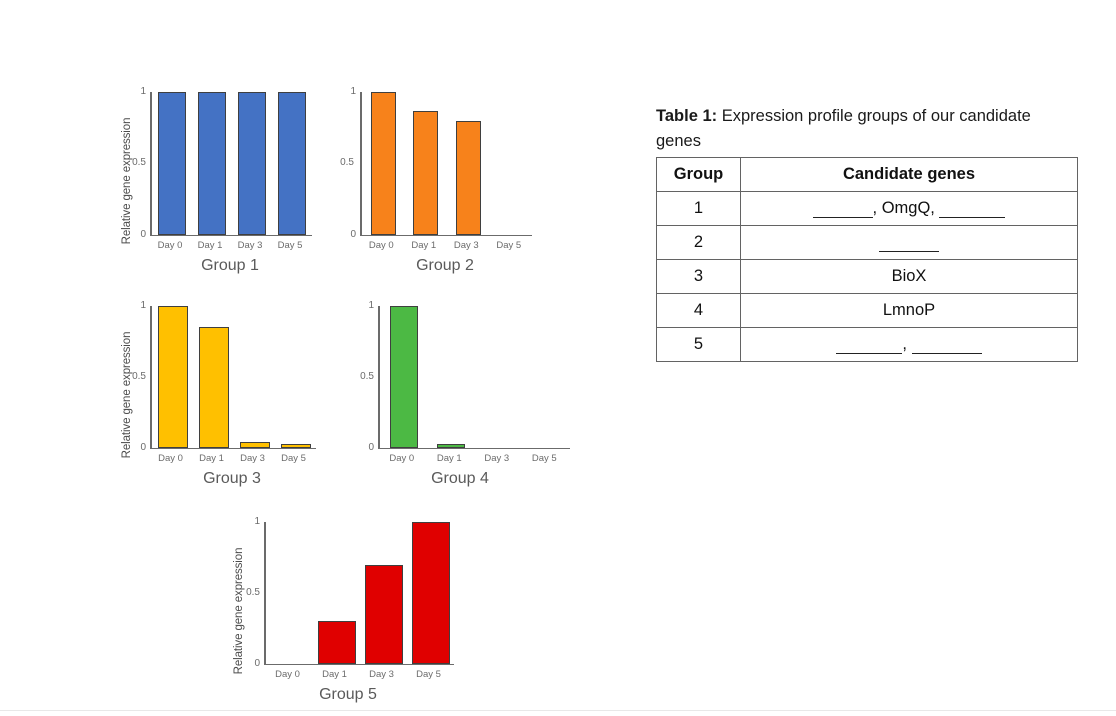  I want to click on y-tick-group-3-0: 0, so click(143, 447).